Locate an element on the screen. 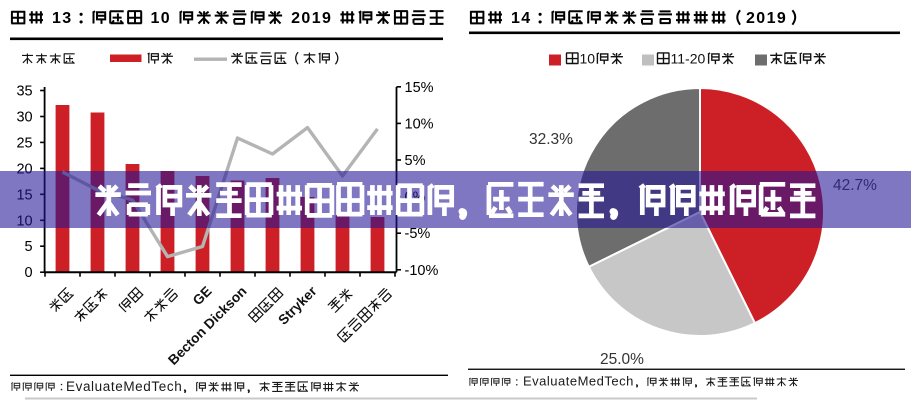 This screenshot has width=911, height=405. svg-text: 5 is located at coordinates (29, 247).